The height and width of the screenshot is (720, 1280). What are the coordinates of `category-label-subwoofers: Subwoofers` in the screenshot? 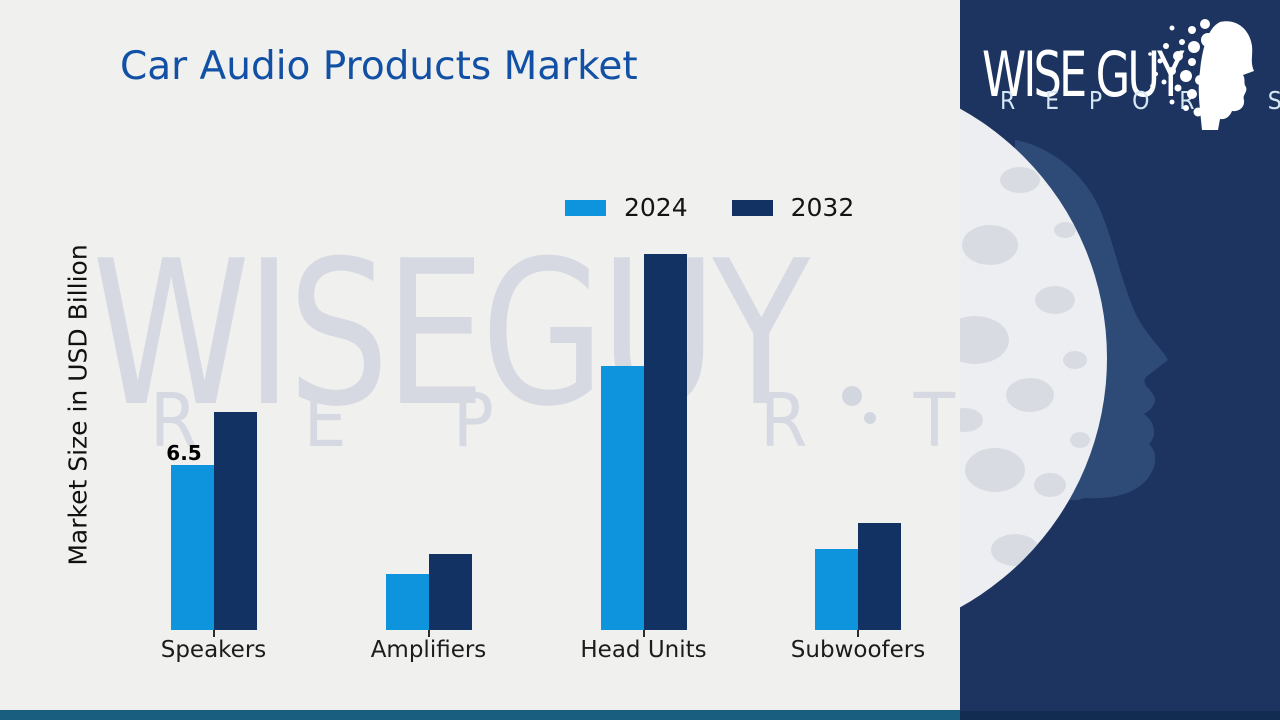 It's located at (858, 650).